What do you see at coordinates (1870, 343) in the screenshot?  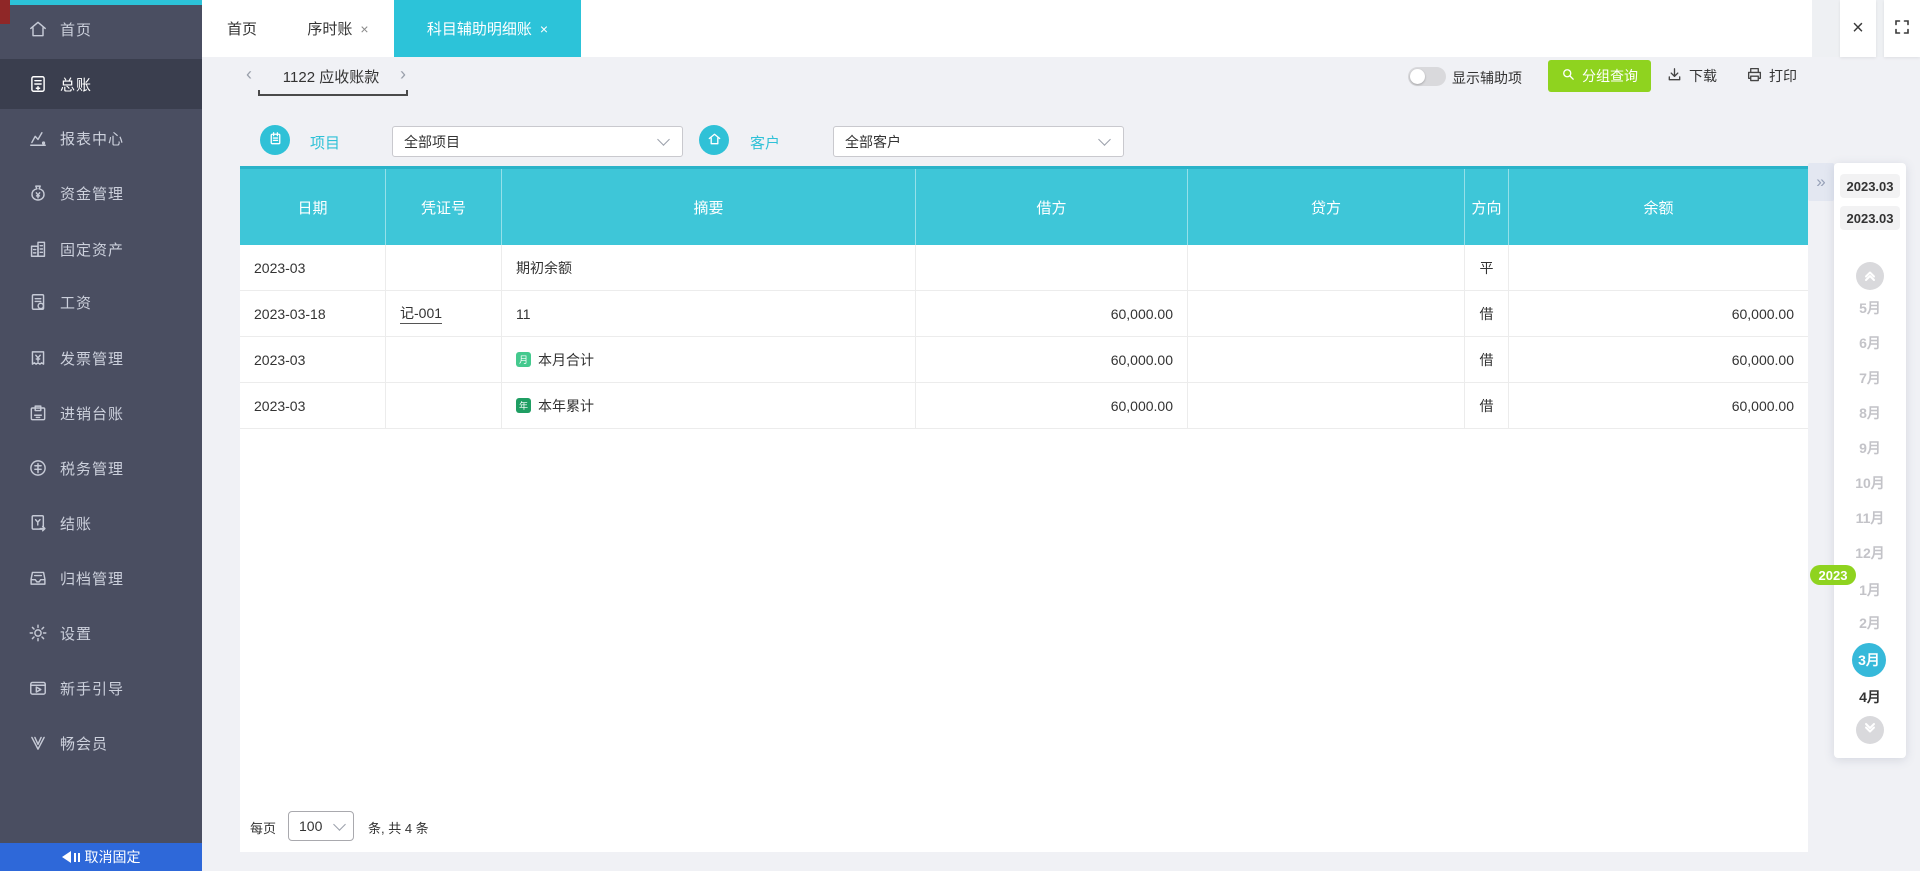 I see `month-item-6: 6月` at bounding box center [1870, 343].